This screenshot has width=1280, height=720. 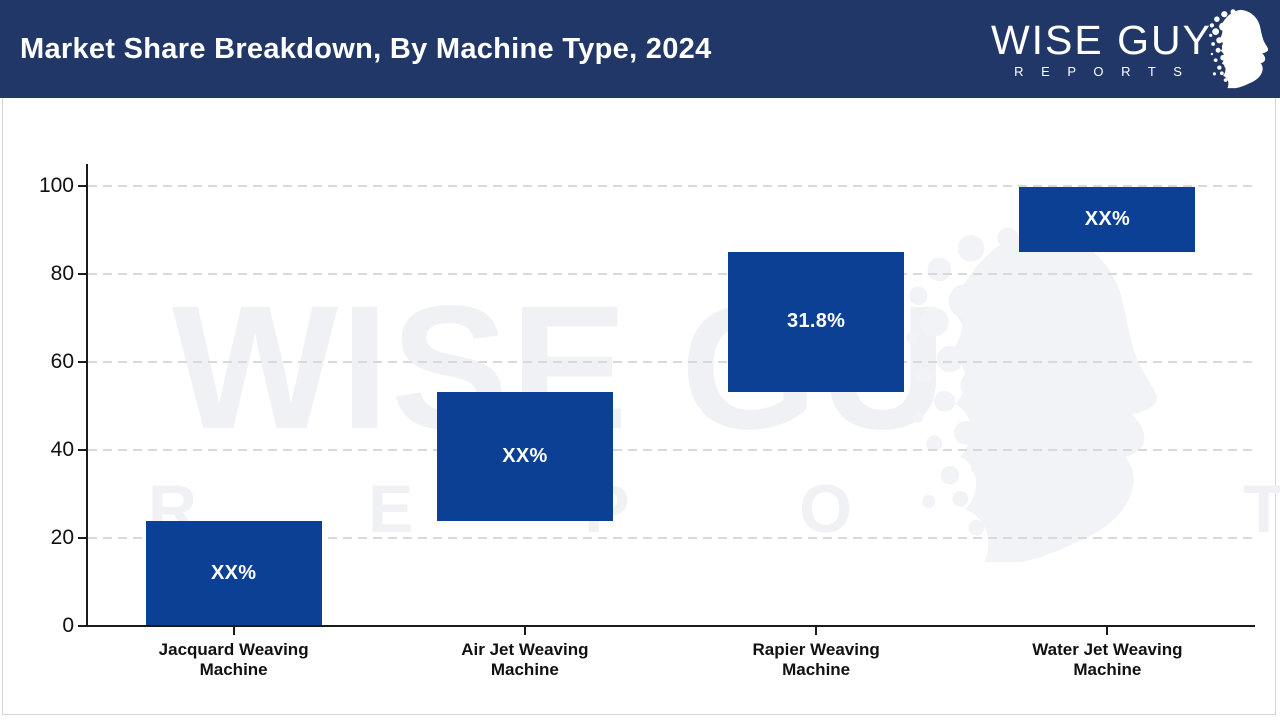 What do you see at coordinates (87, 395) in the screenshot?
I see `y-axis-line` at bounding box center [87, 395].